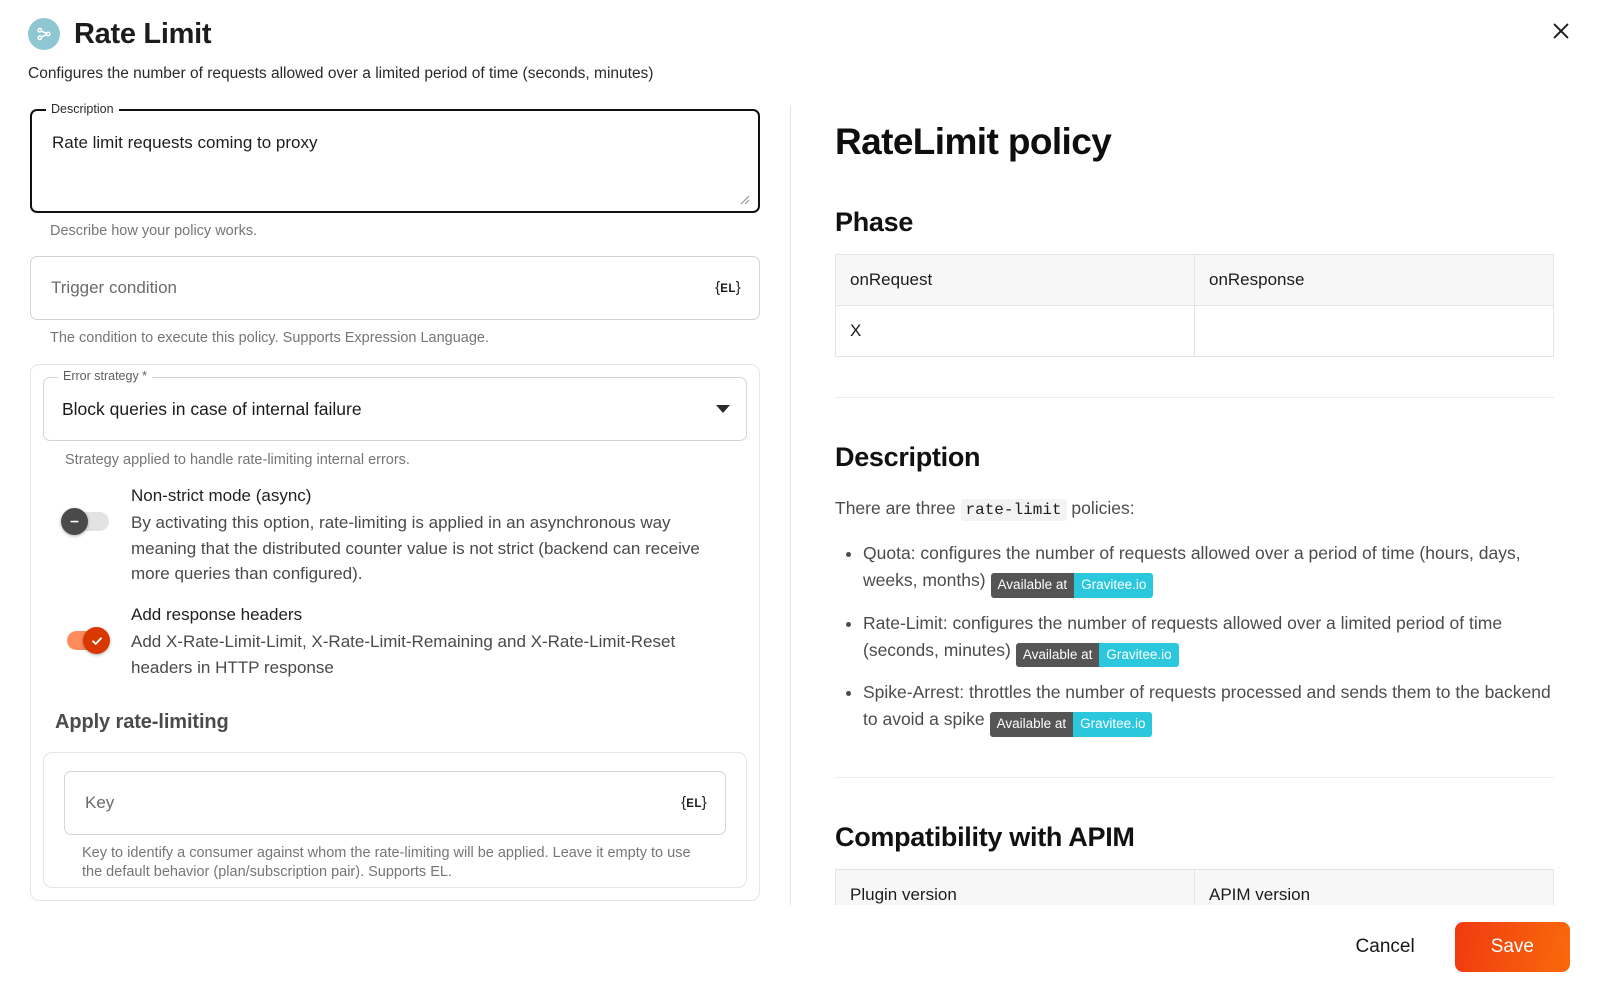 The image size is (1600, 986). What do you see at coordinates (114, 287) in the screenshot?
I see `trigger-condition-placeholder: Trigger condition` at bounding box center [114, 287].